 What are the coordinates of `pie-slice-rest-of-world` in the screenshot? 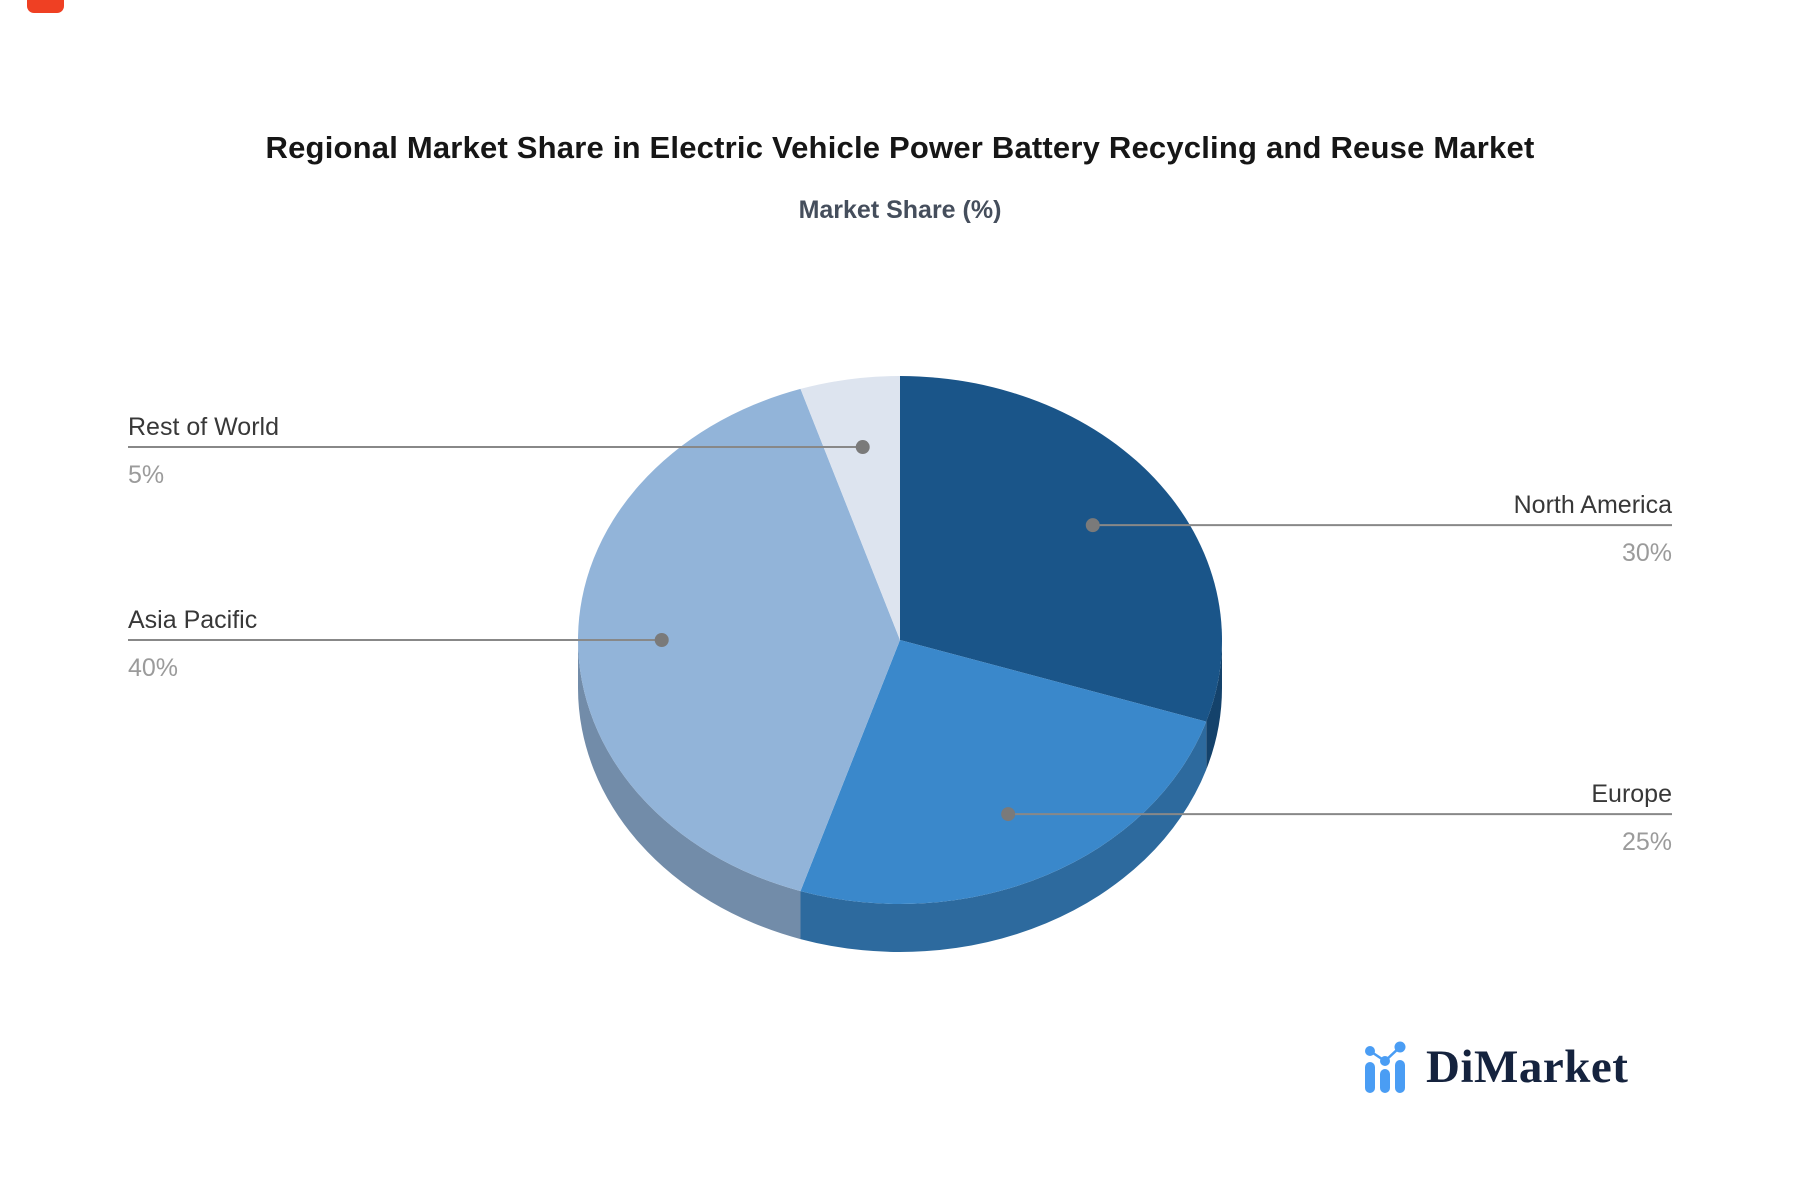 It's located at (850, 508).